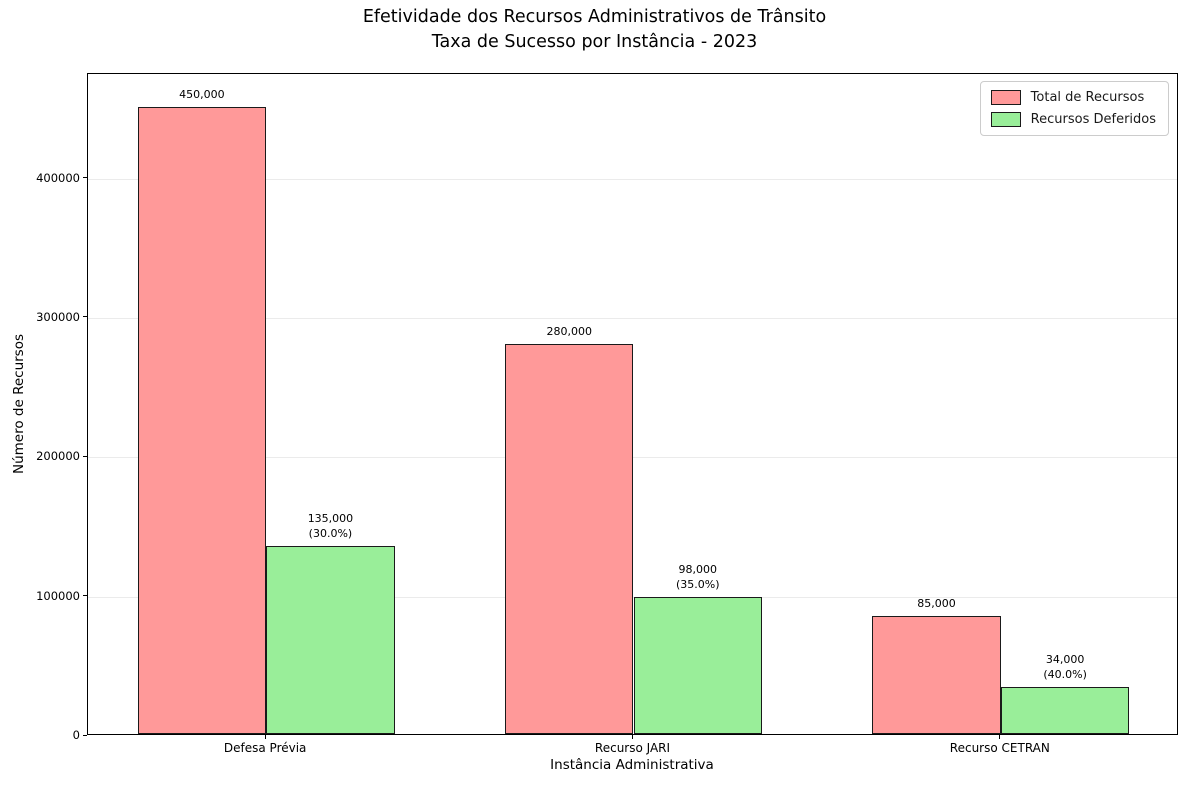 This screenshot has width=1189, height=790. I want to click on bar-label-line: (30.0%), so click(330, 533).